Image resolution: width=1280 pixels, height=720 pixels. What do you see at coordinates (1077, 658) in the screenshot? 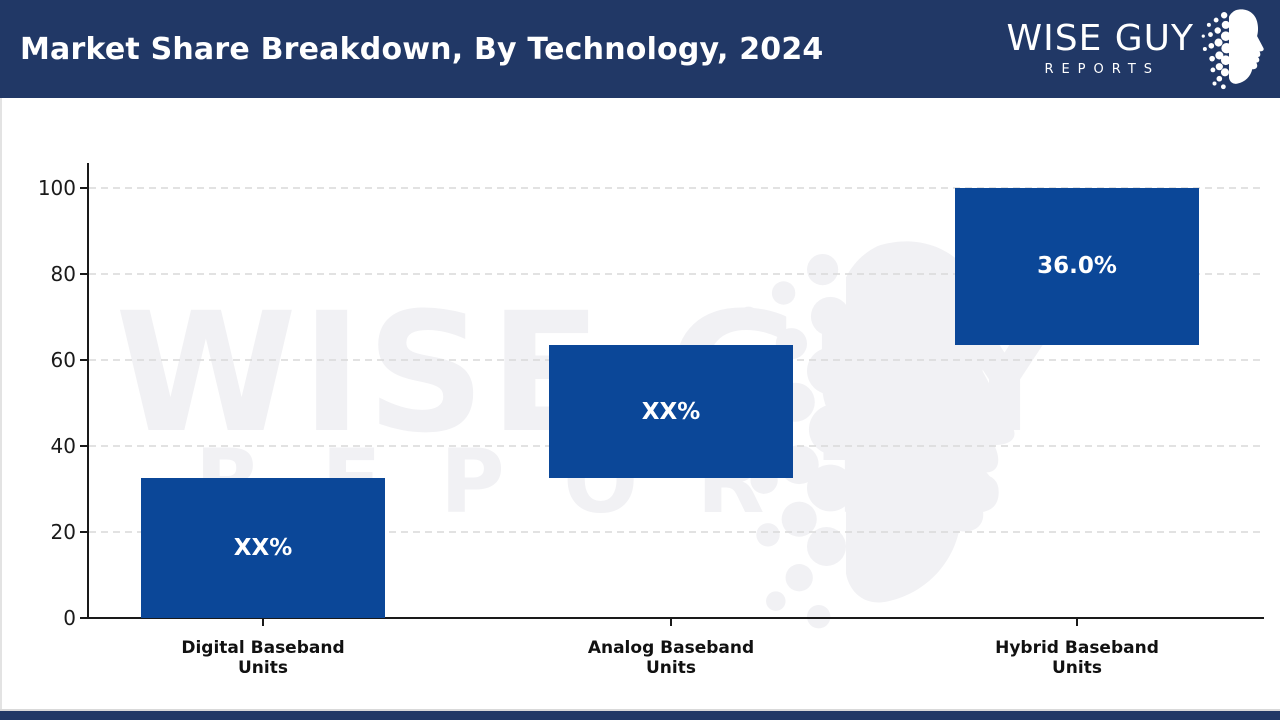
I see `category-label-hybrid-baseband-units: Hybrid Baseband Units` at bounding box center [1077, 658].